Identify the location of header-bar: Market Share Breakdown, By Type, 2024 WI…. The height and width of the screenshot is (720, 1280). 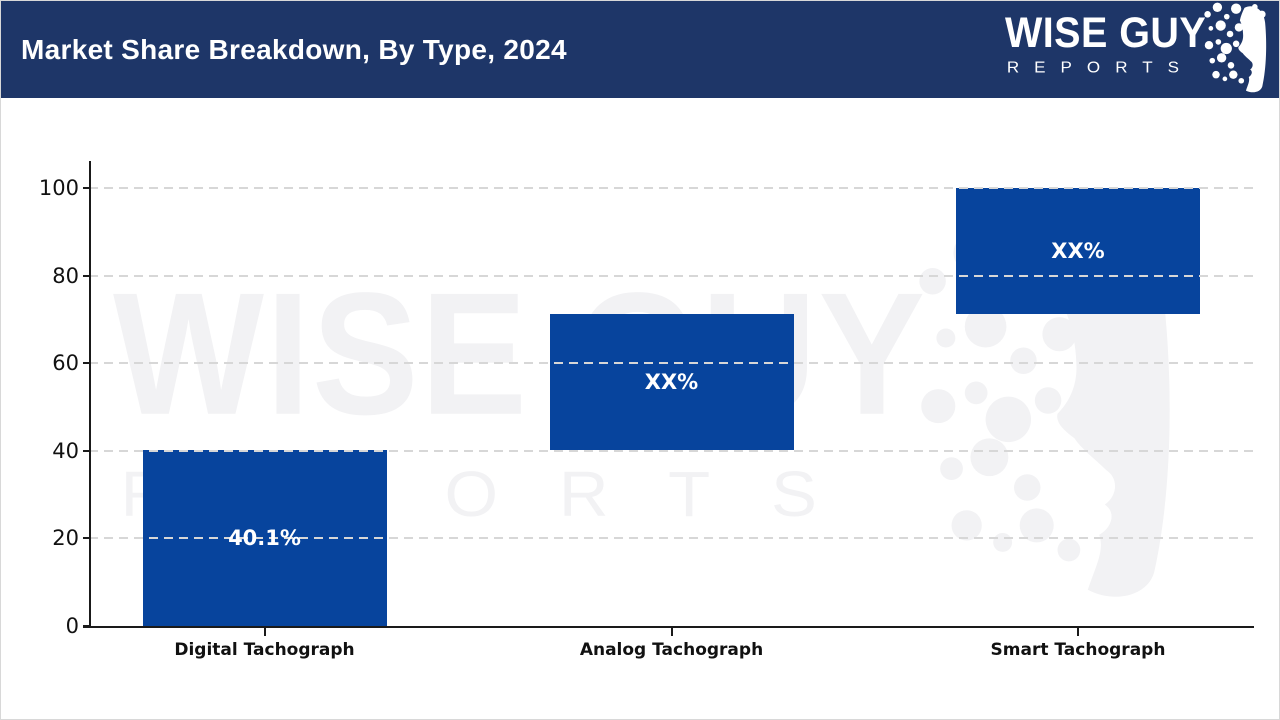
(640, 50).